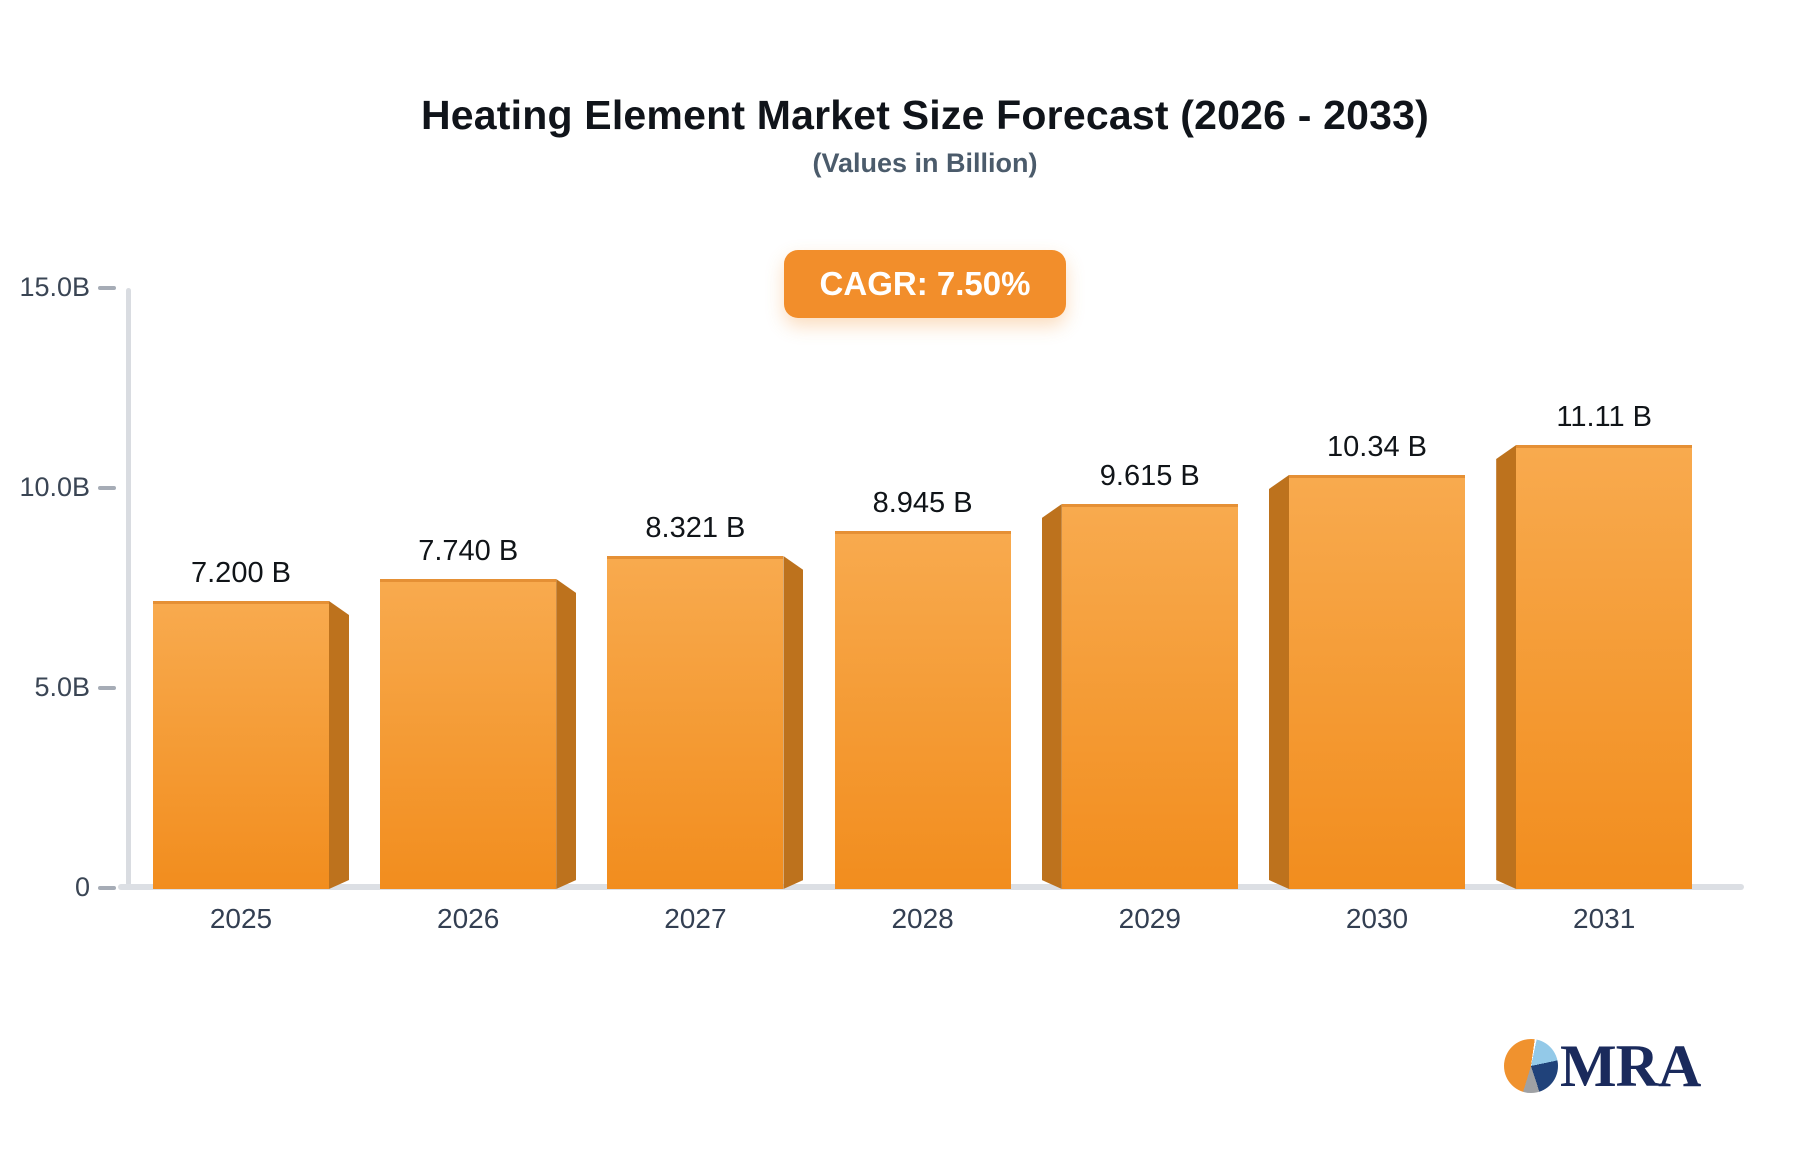 The image size is (1800, 1156). I want to click on cagr-badge: CAGR: 7.50%, so click(925, 284).